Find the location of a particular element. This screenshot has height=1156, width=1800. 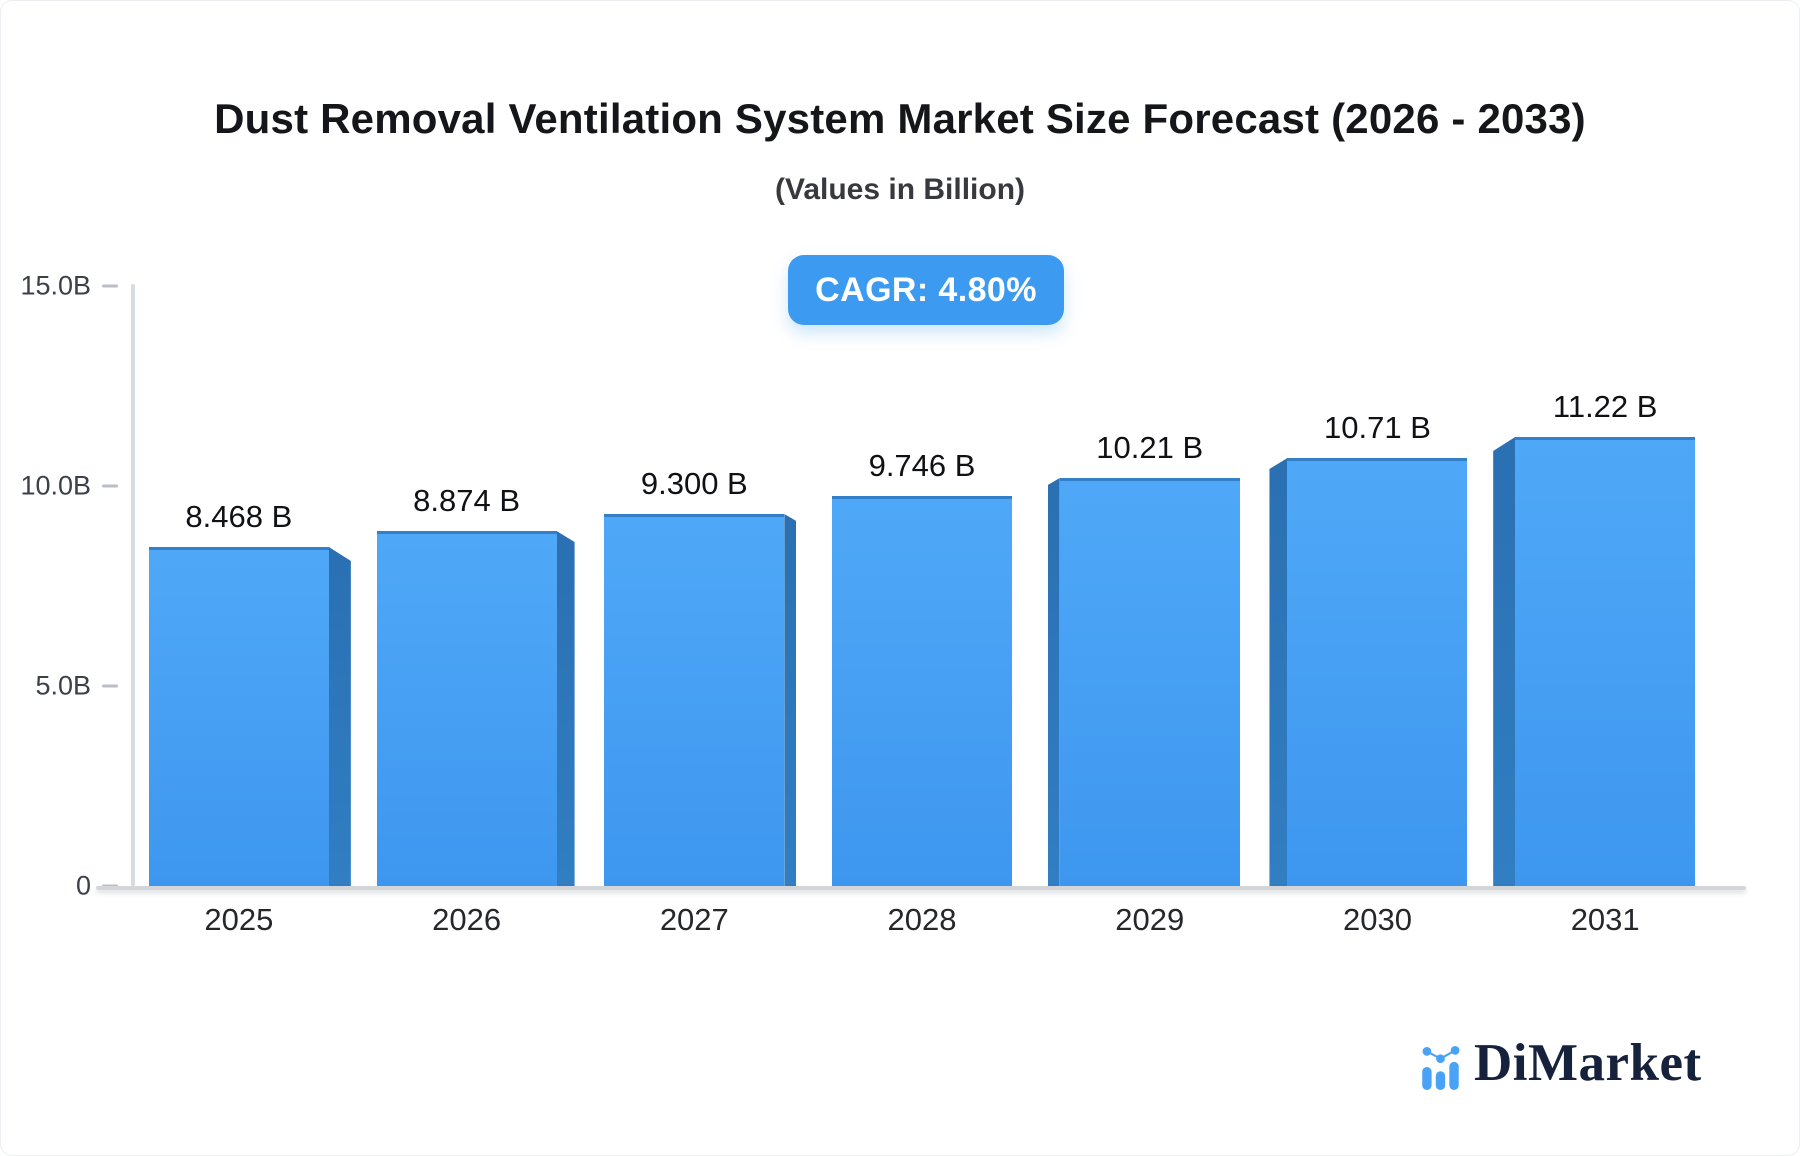

bar-group: 10.71 B 2030 is located at coordinates (1378, 611).